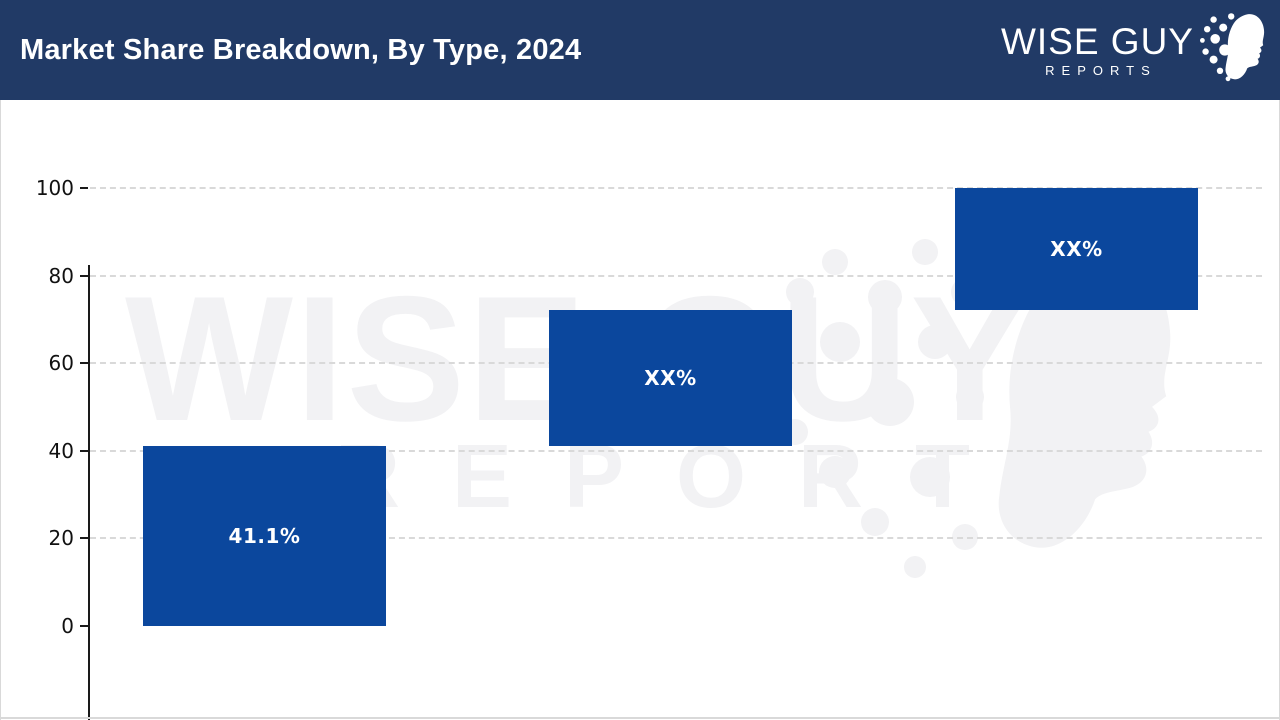  Describe the element at coordinates (640, 718) in the screenshot. I see `bottom-border-line` at that location.